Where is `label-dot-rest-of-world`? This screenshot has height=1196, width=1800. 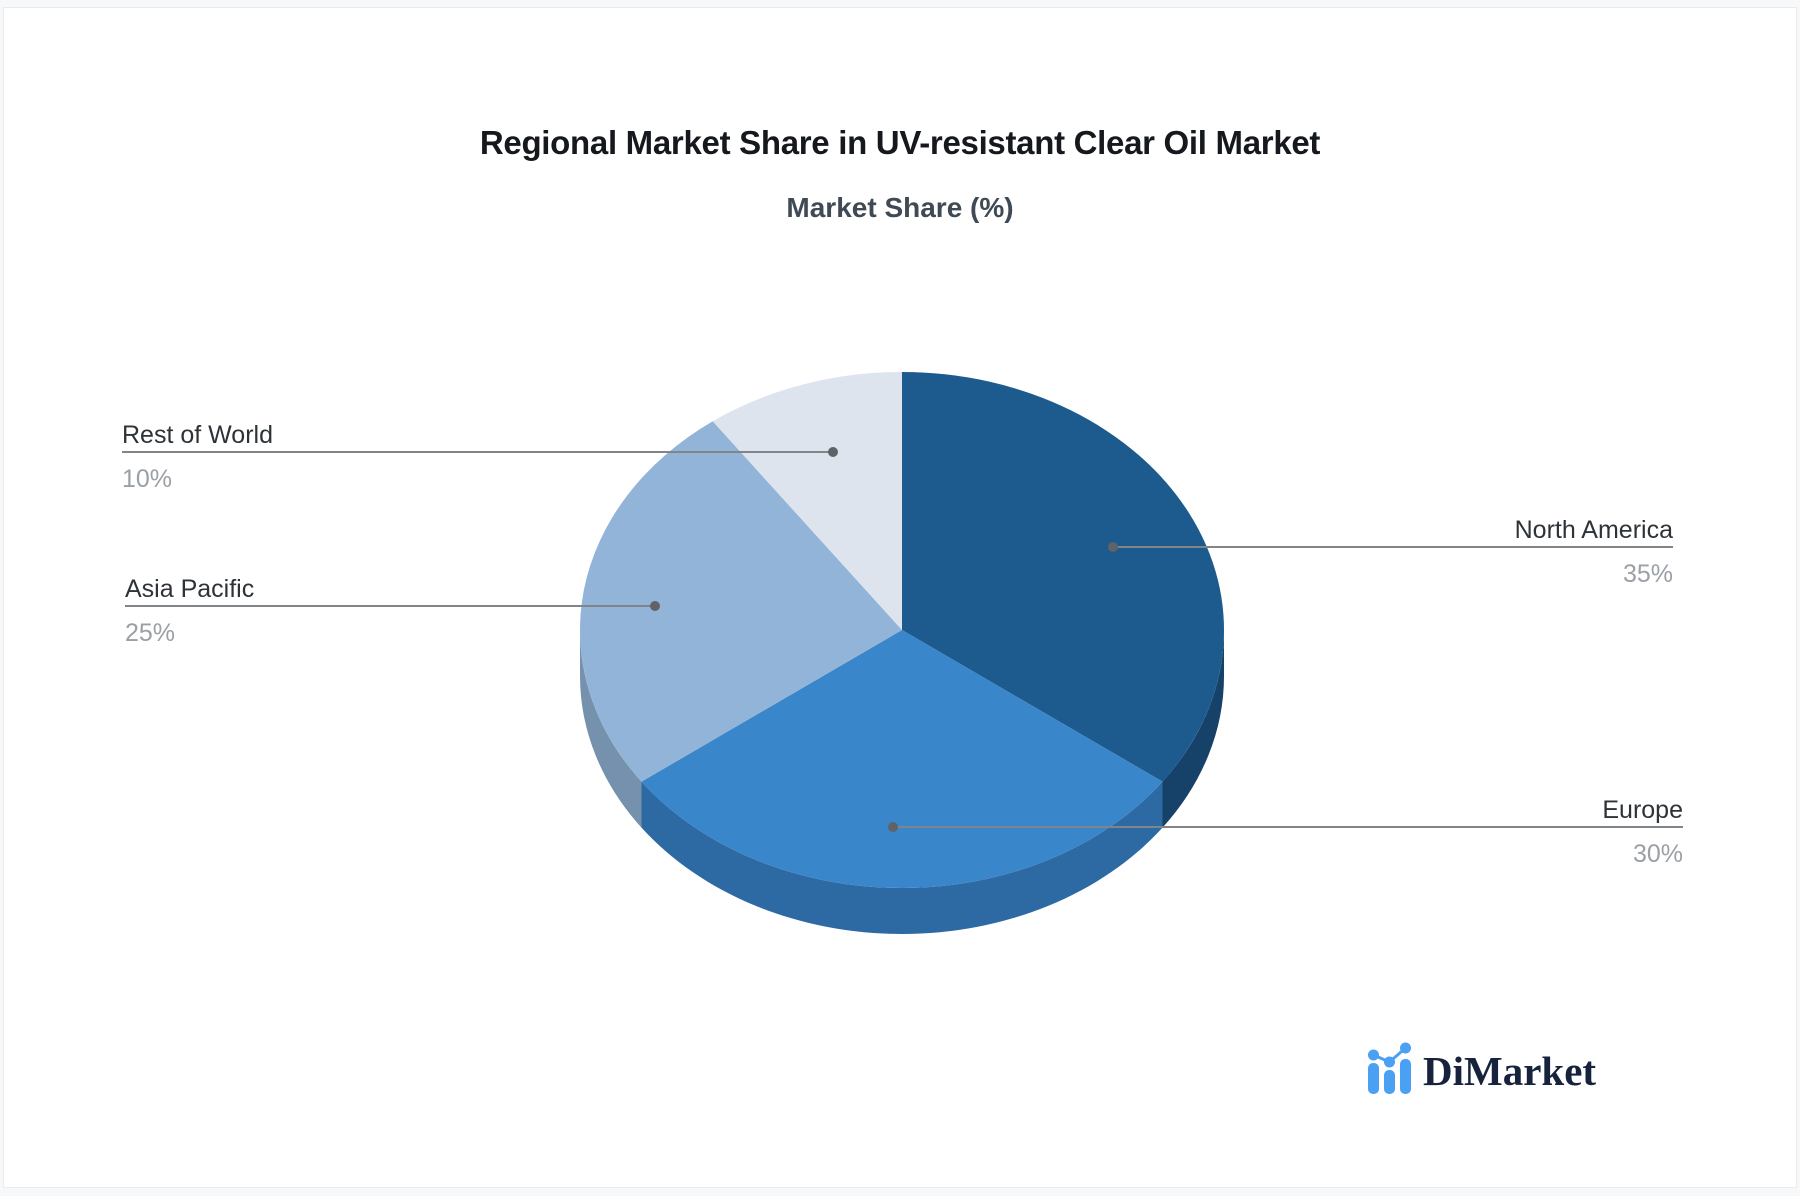 label-dot-rest-of-world is located at coordinates (833, 452).